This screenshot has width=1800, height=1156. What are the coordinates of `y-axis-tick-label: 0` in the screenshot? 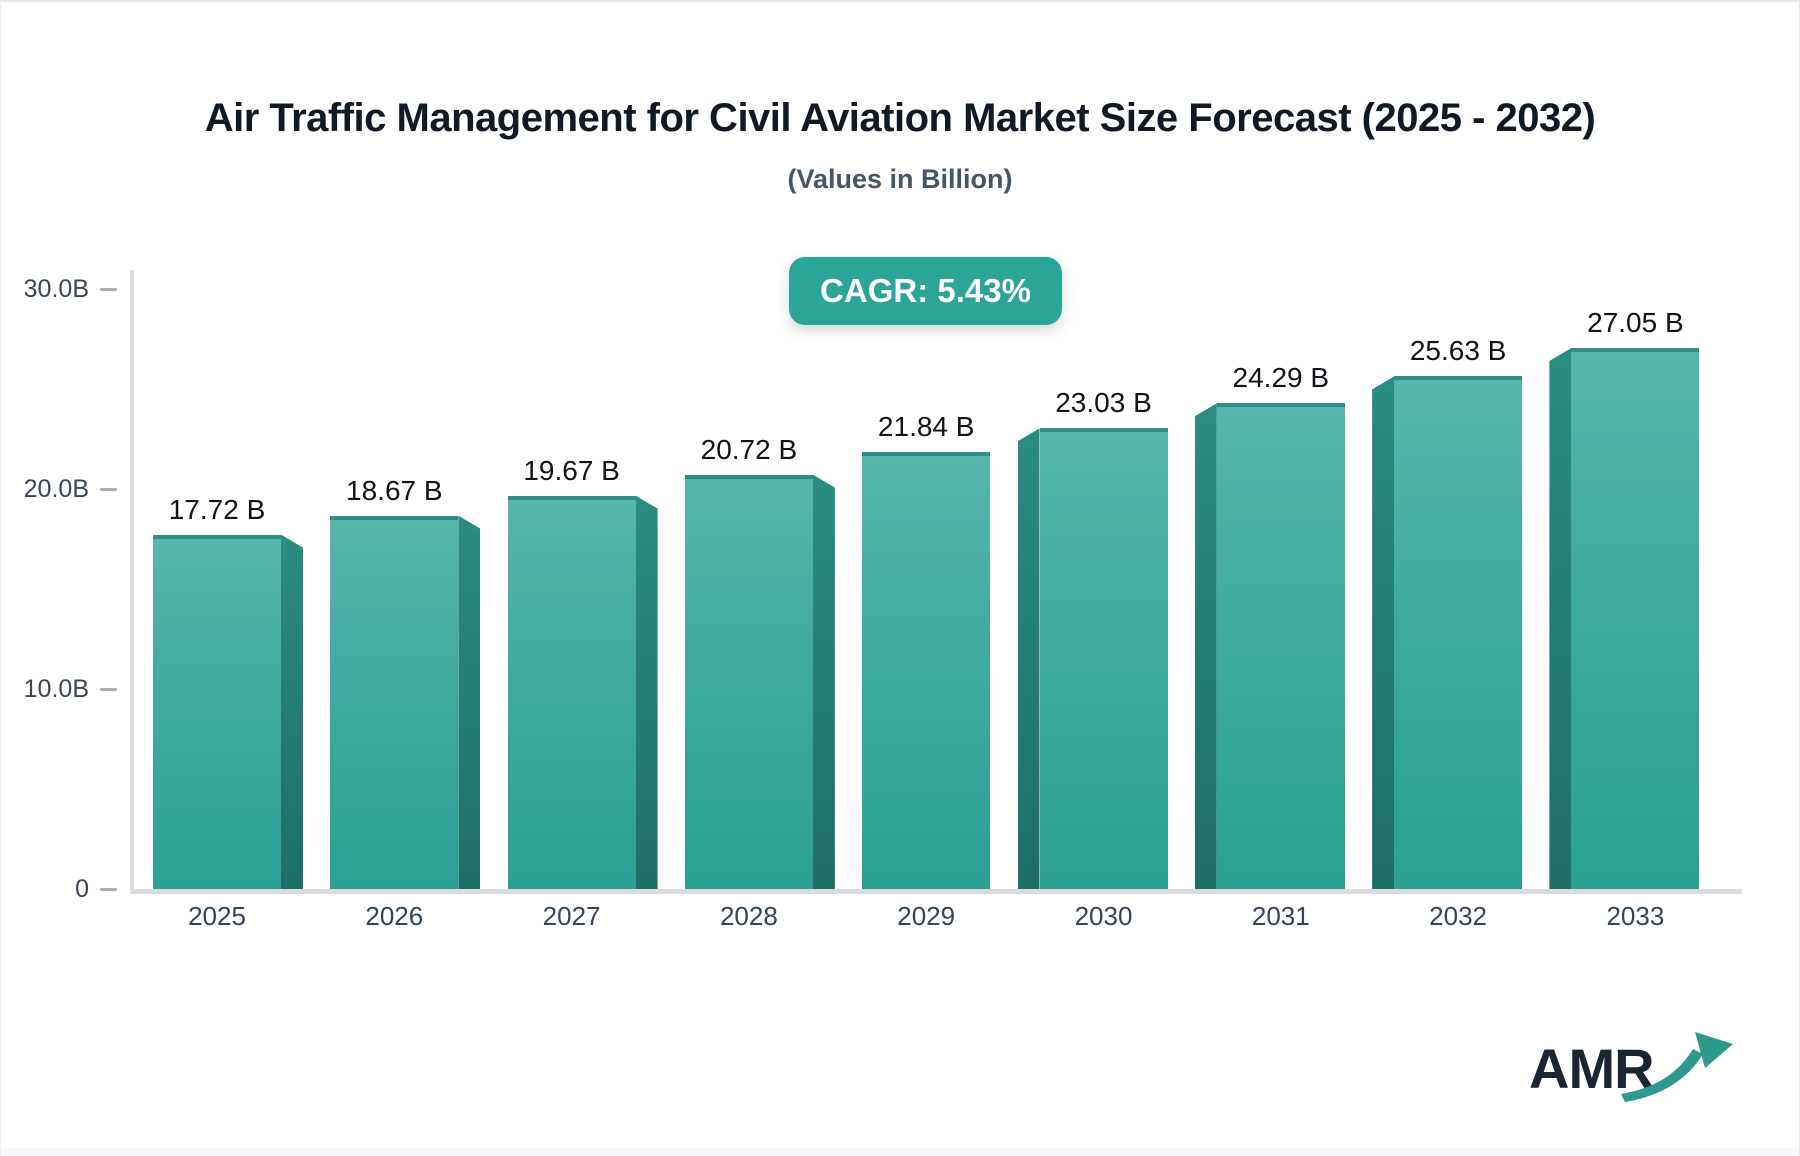 It's located at (82, 889).